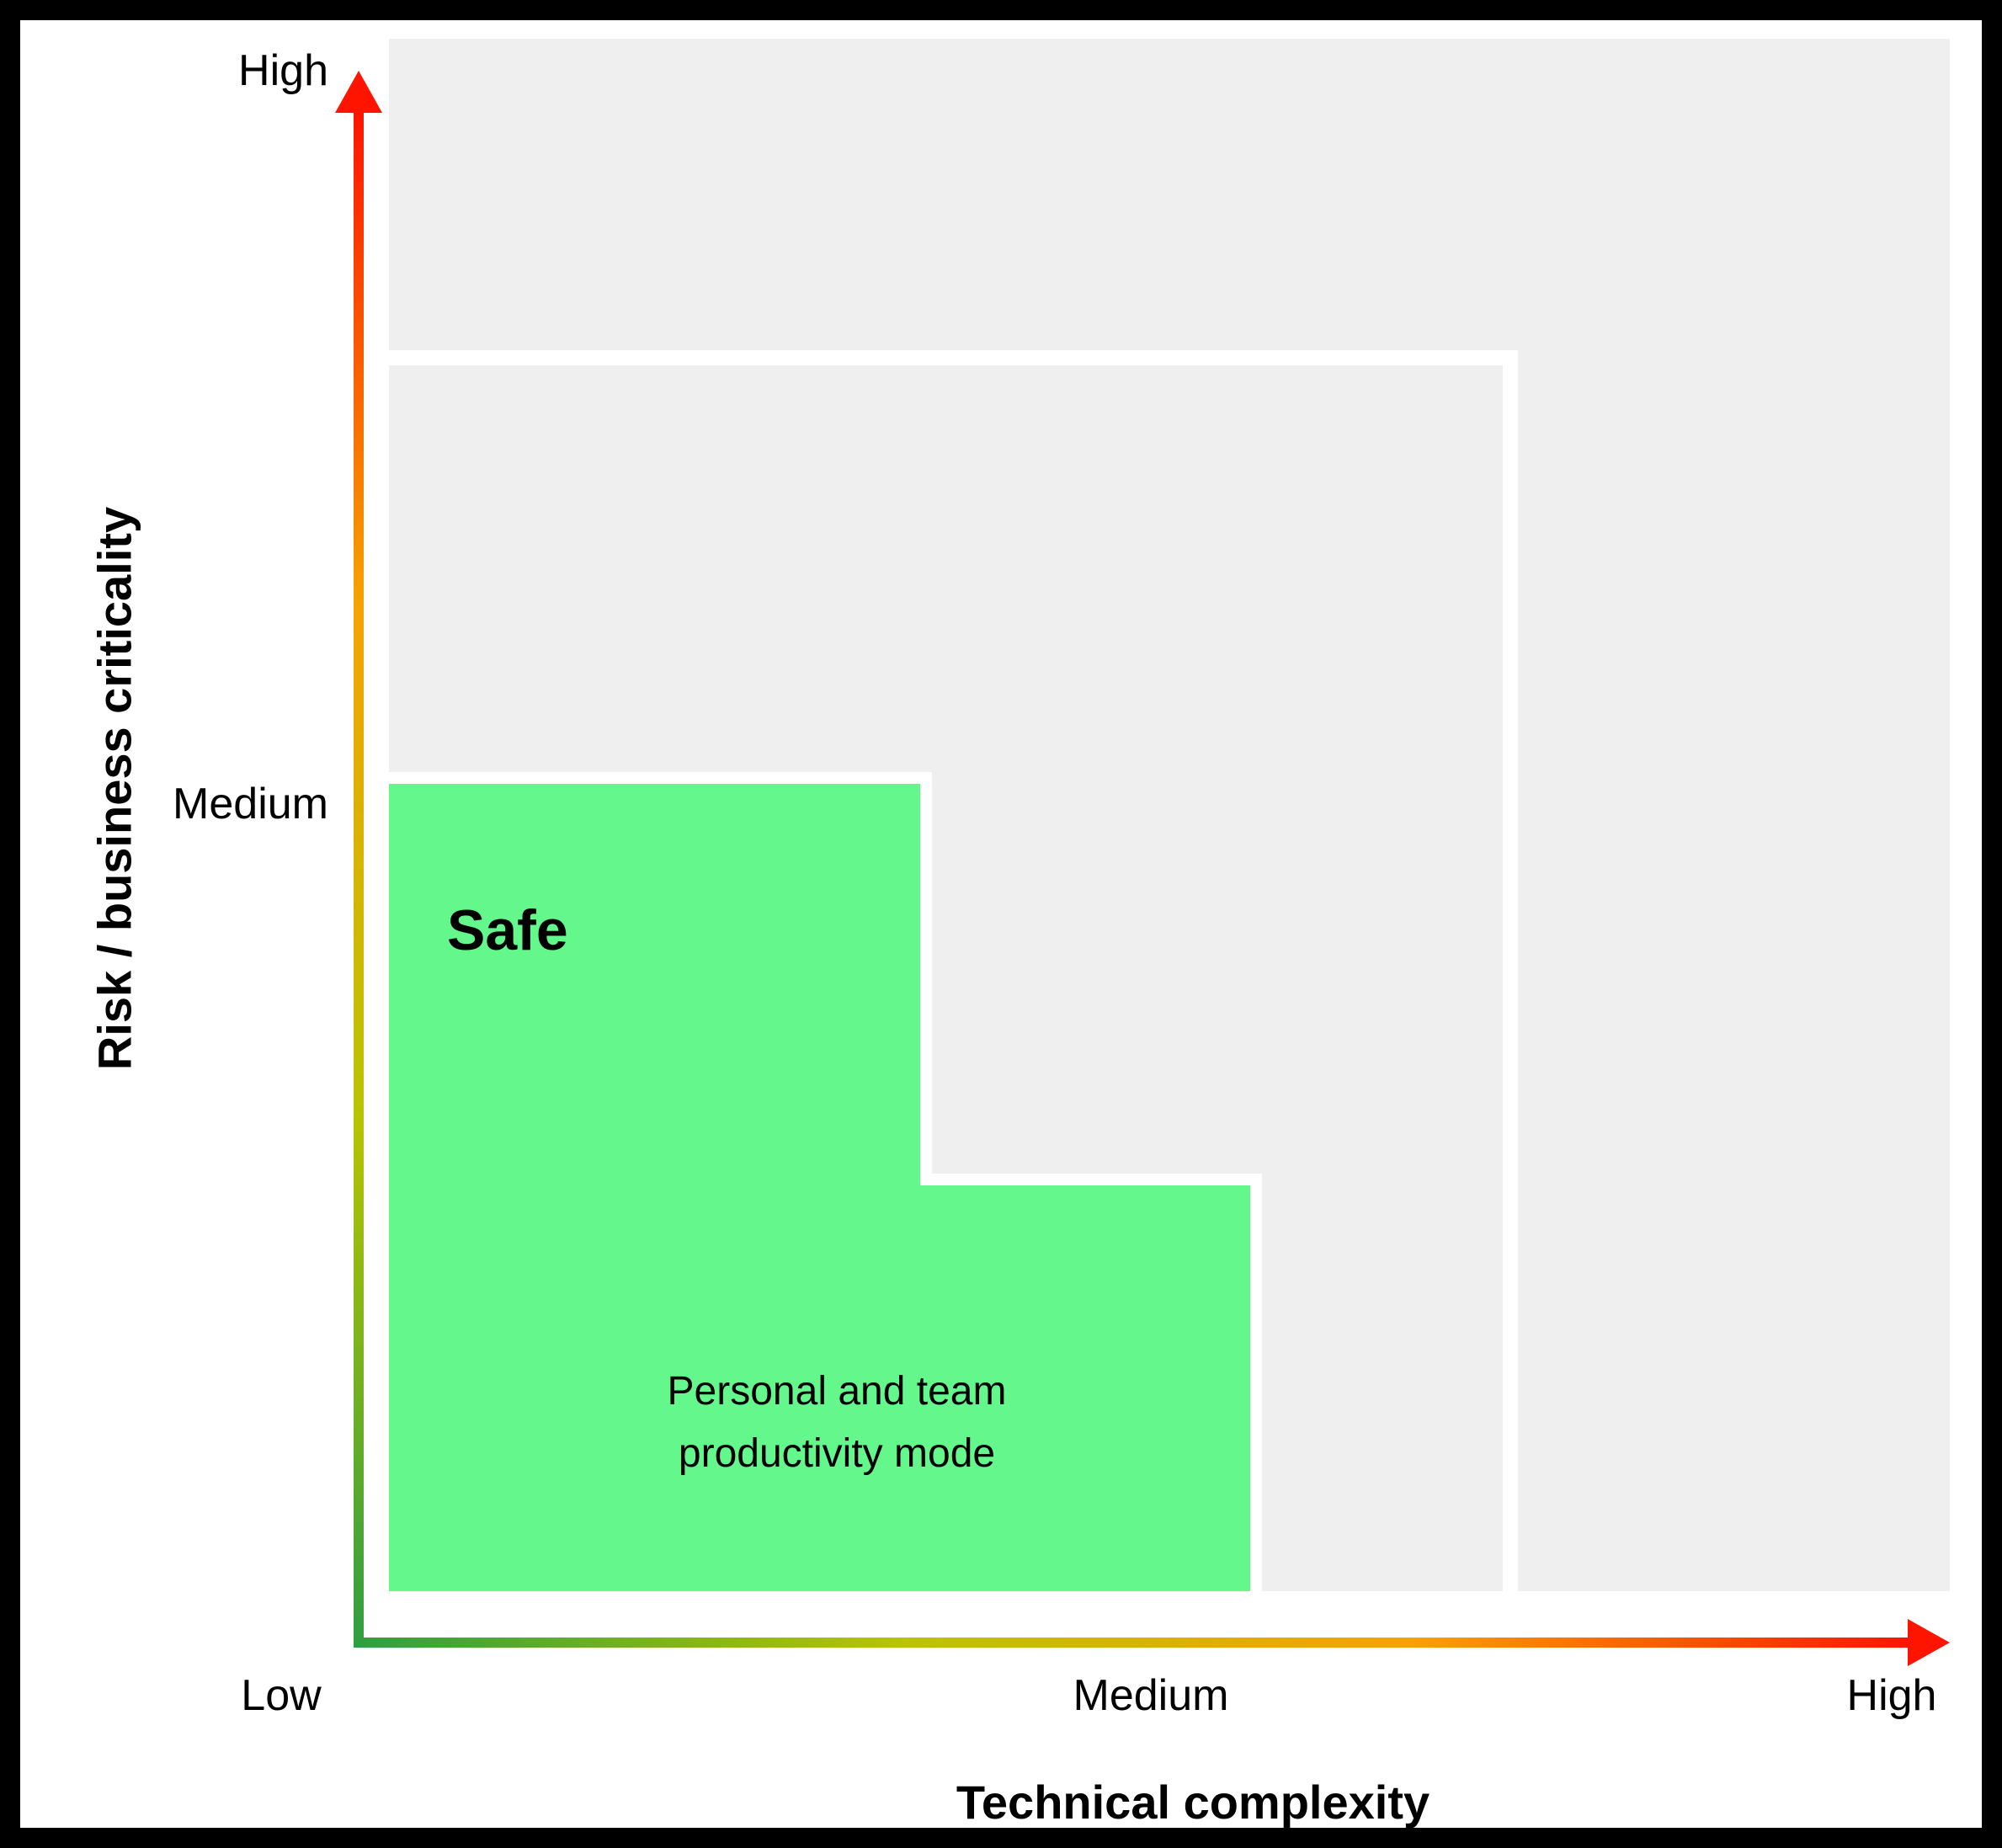 This screenshot has height=1848, width=2002. What do you see at coordinates (281, 1695) in the screenshot?
I see `x-tick-low: Low` at bounding box center [281, 1695].